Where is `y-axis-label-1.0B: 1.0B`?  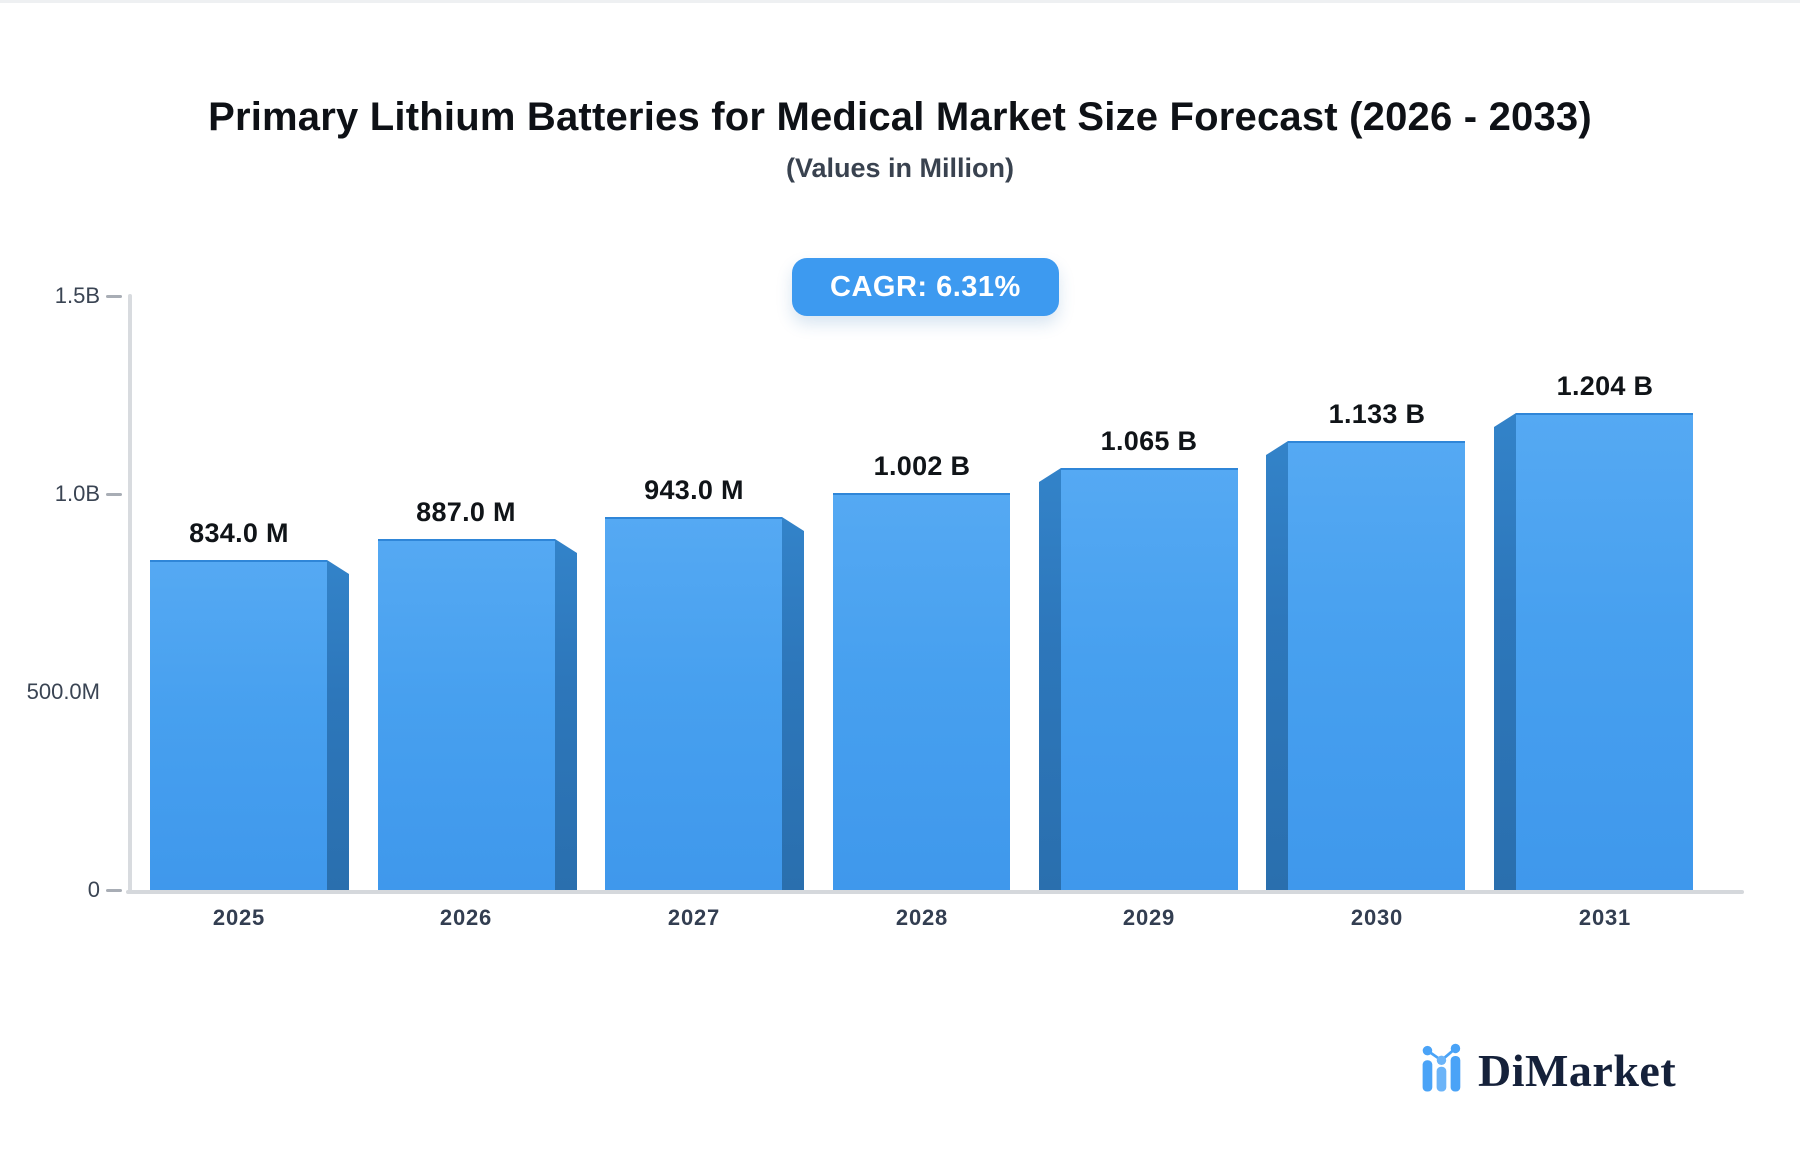 y-axis-label-1.0B: 1.0B is located at coordinates (77, 493).